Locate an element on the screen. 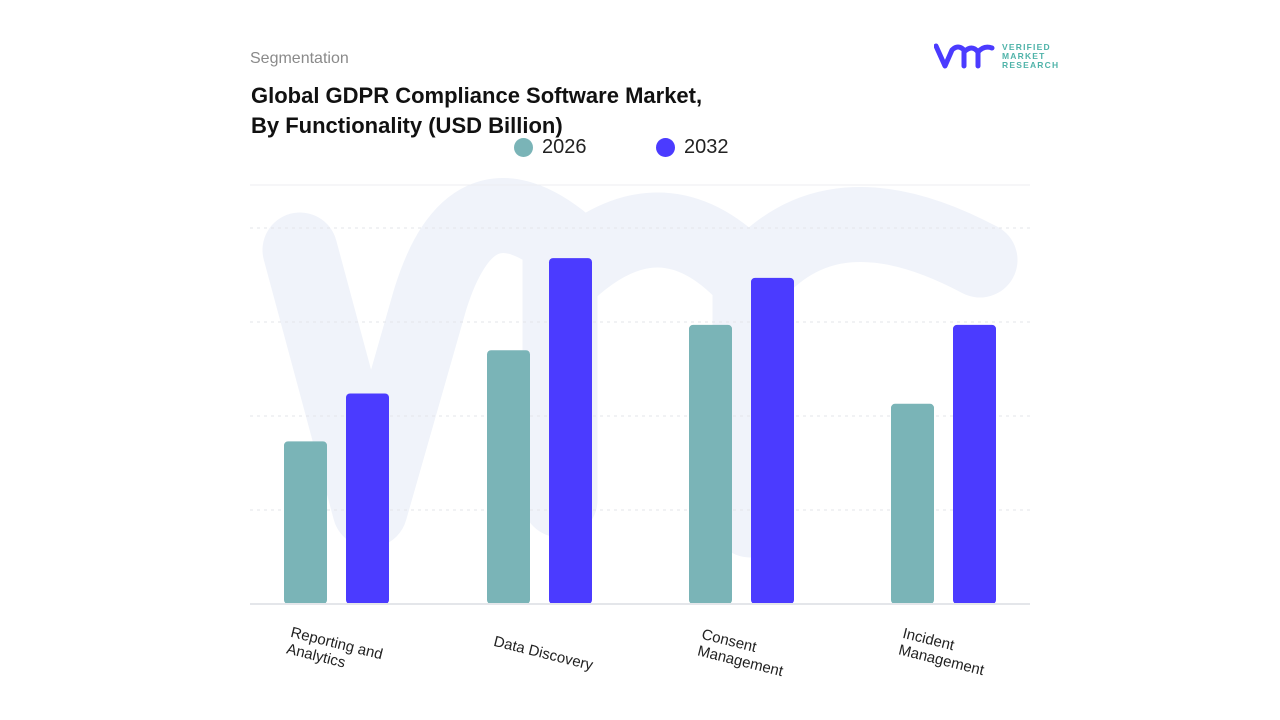  legend-label-2026: 2026 is located at coordinates (564, 147).